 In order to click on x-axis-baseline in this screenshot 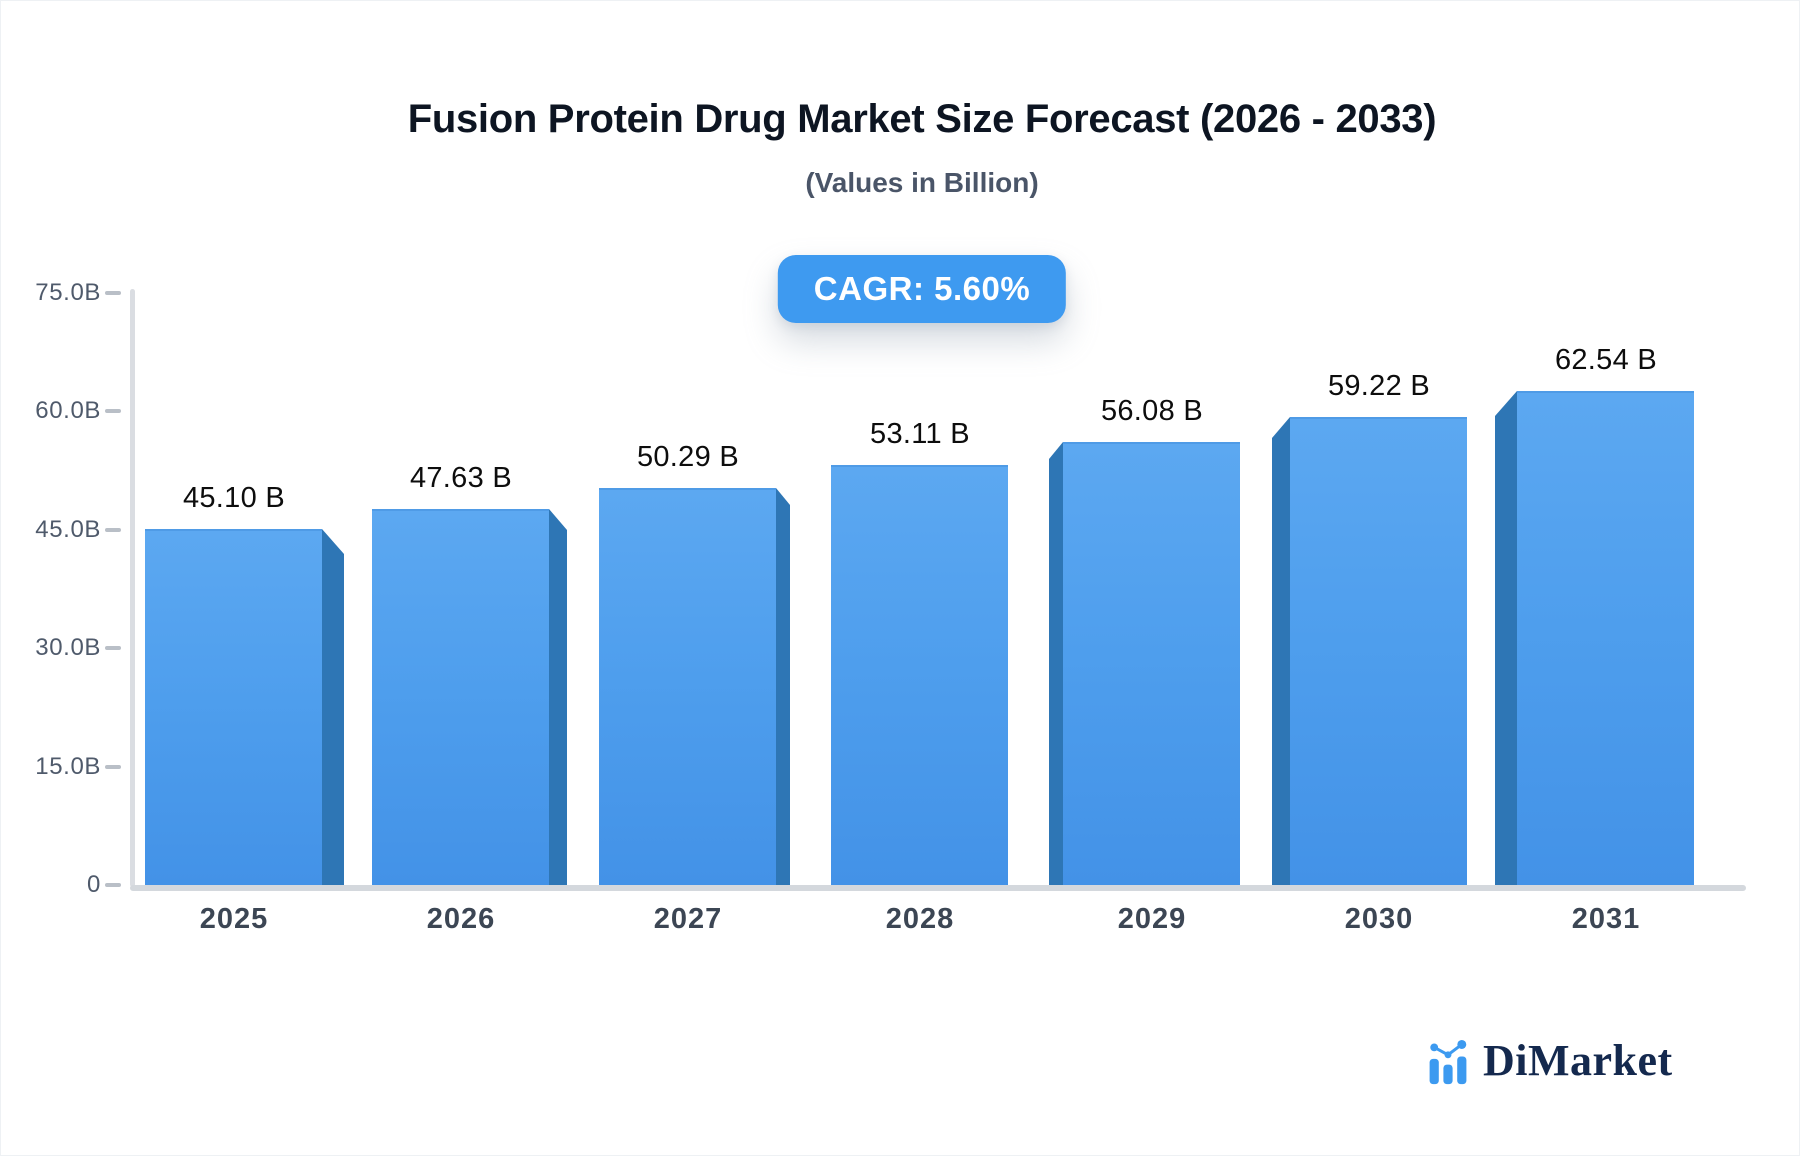, I will do `click(938, 888)`.